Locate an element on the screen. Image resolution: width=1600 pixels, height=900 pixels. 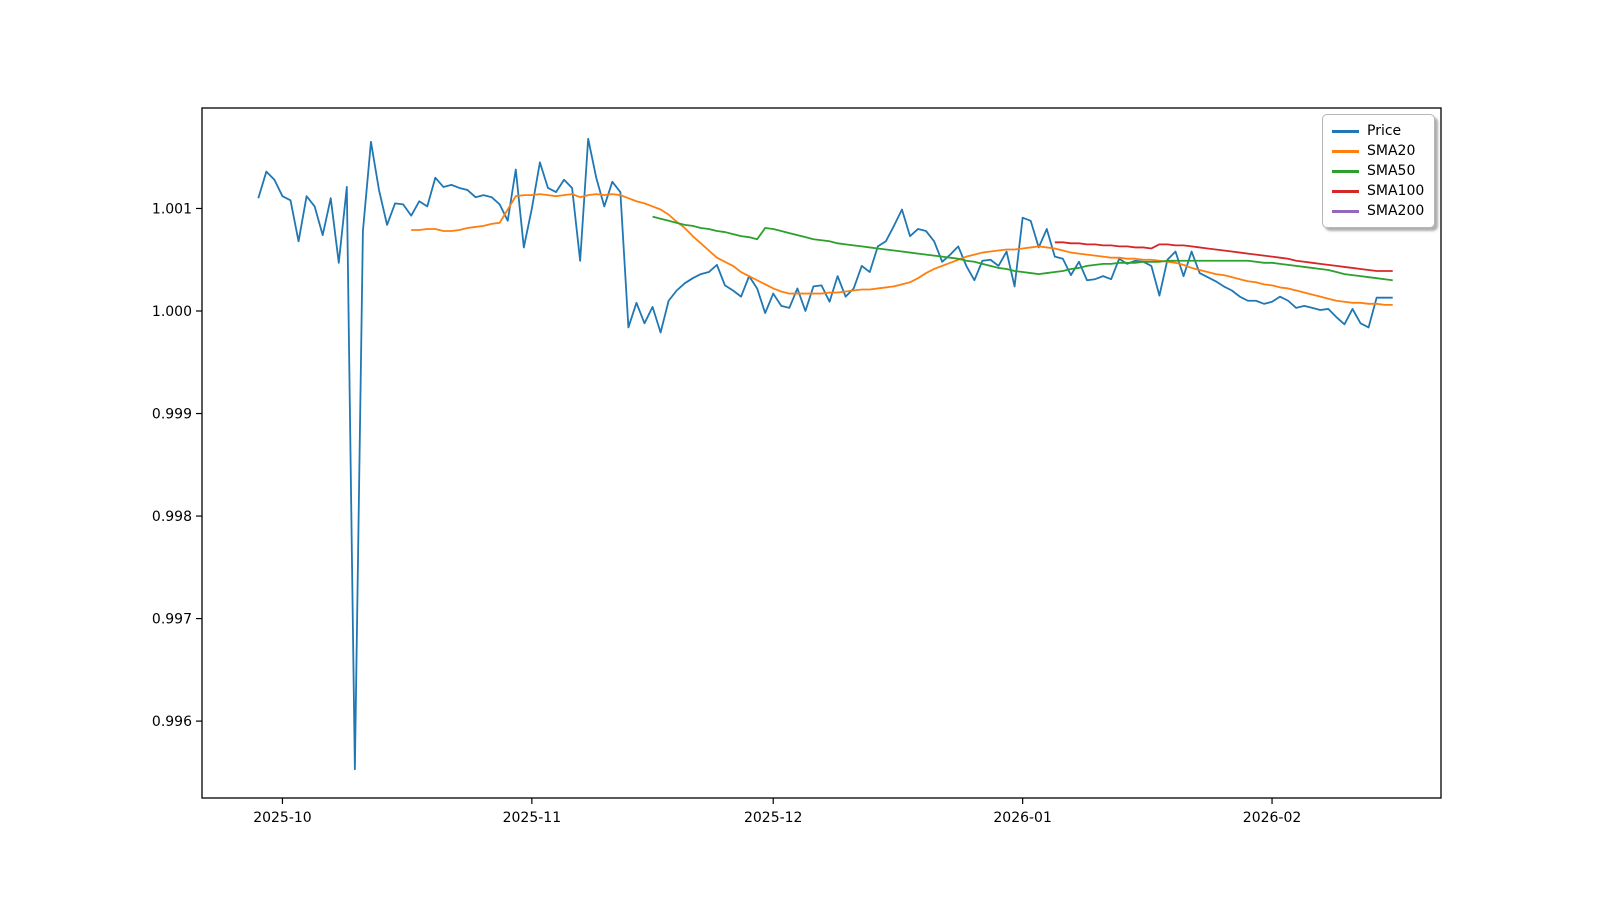
legend-item-sma200: SMA200 is located at coordinates (1378, 211).